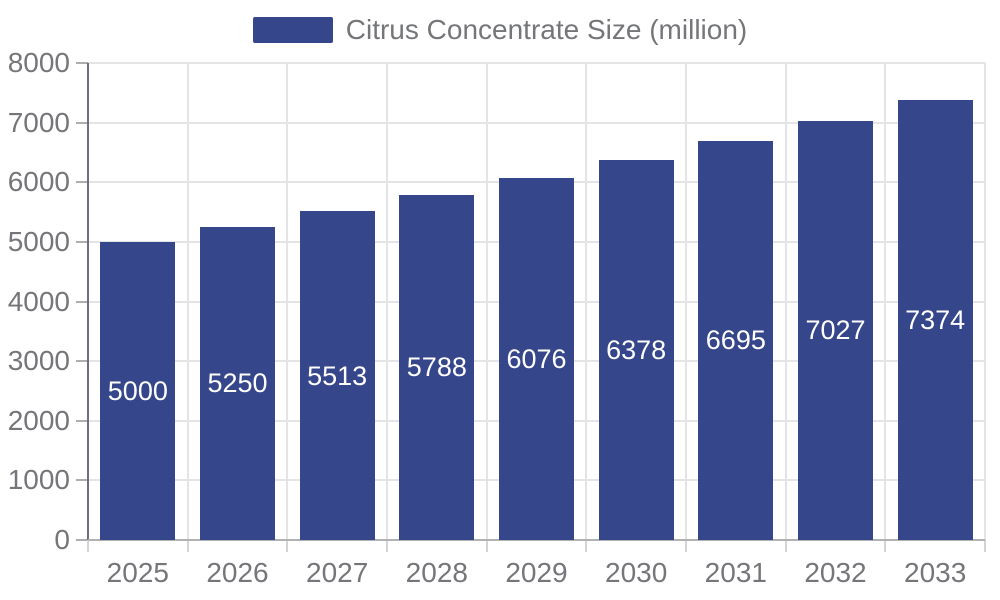 The image size is (1000, 600). Describe the element at coordinates (38, 122) in the screenshot. I see `y-tick-label-7000: 7000` at that location.